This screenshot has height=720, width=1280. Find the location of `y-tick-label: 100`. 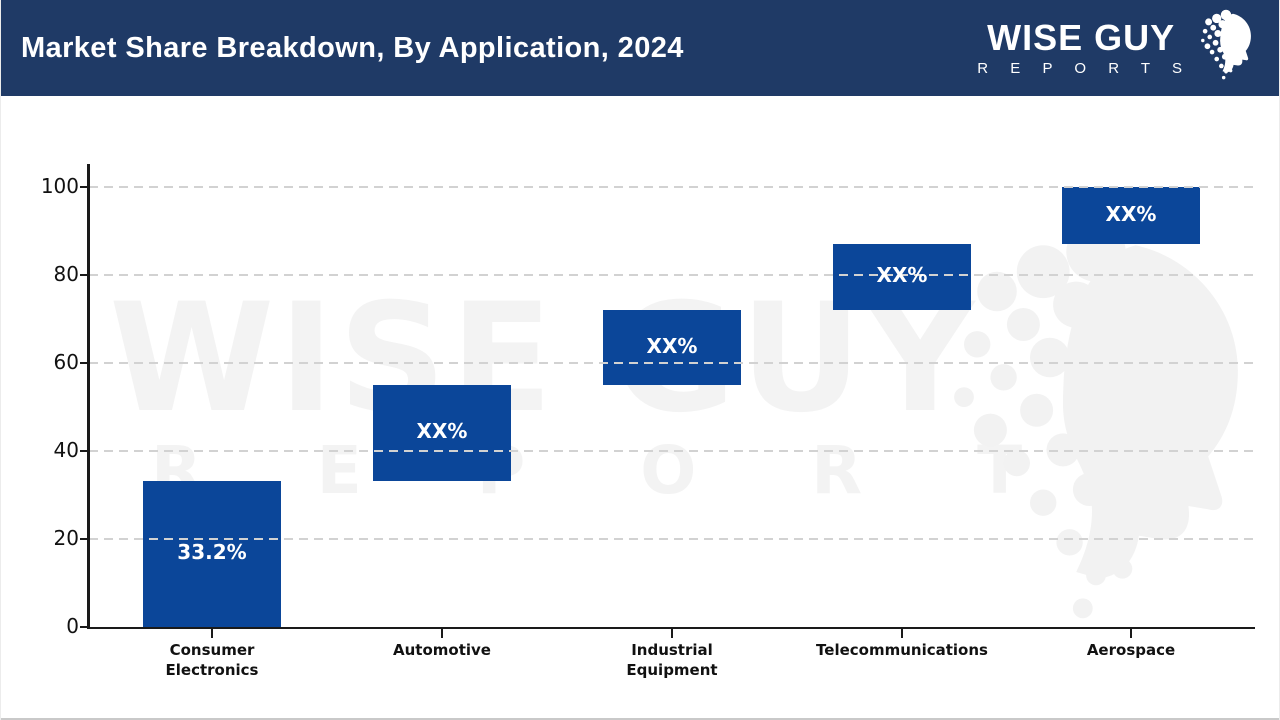

y-tick-label: 100 is located at coordinates (59, 186).